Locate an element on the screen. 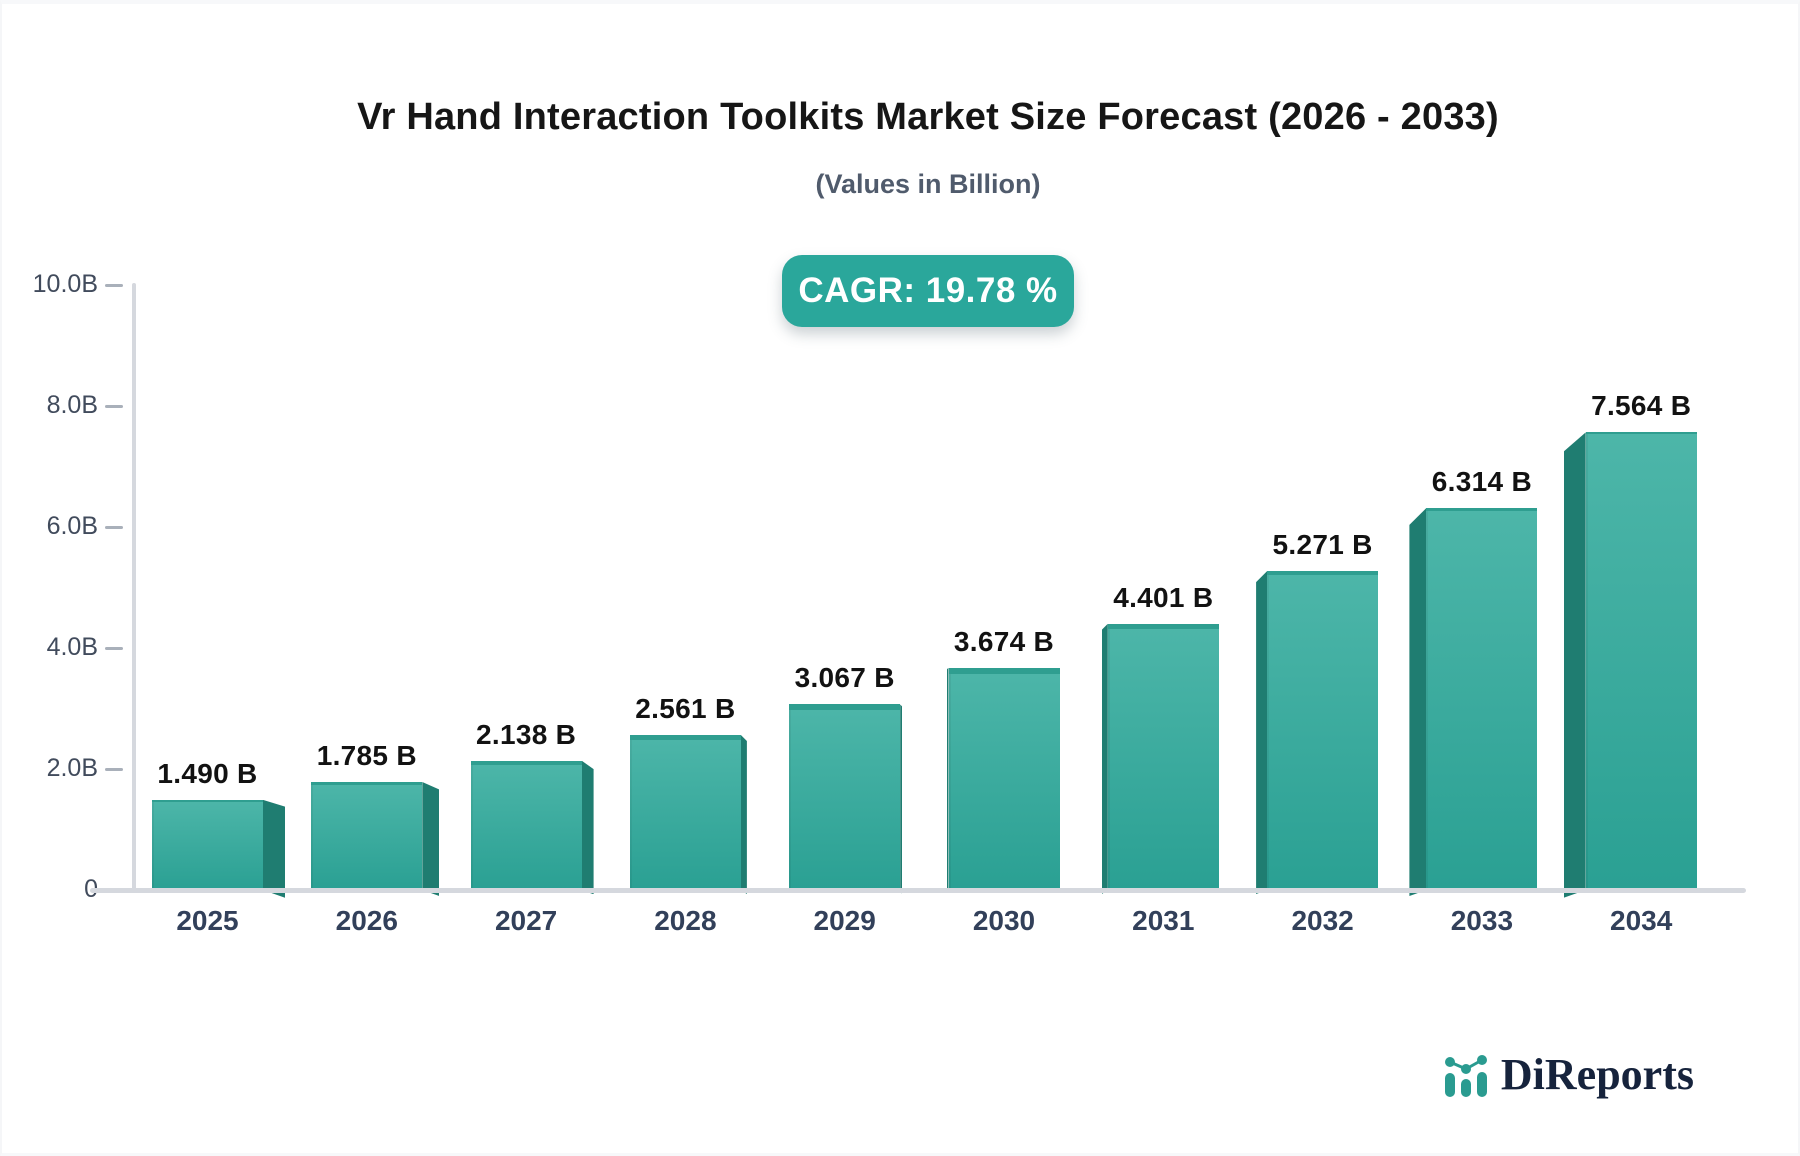 The width and height of the screenshot is (1800, 1156). x-axis-label-2029: 2029 is located at coordinates (844, 920).